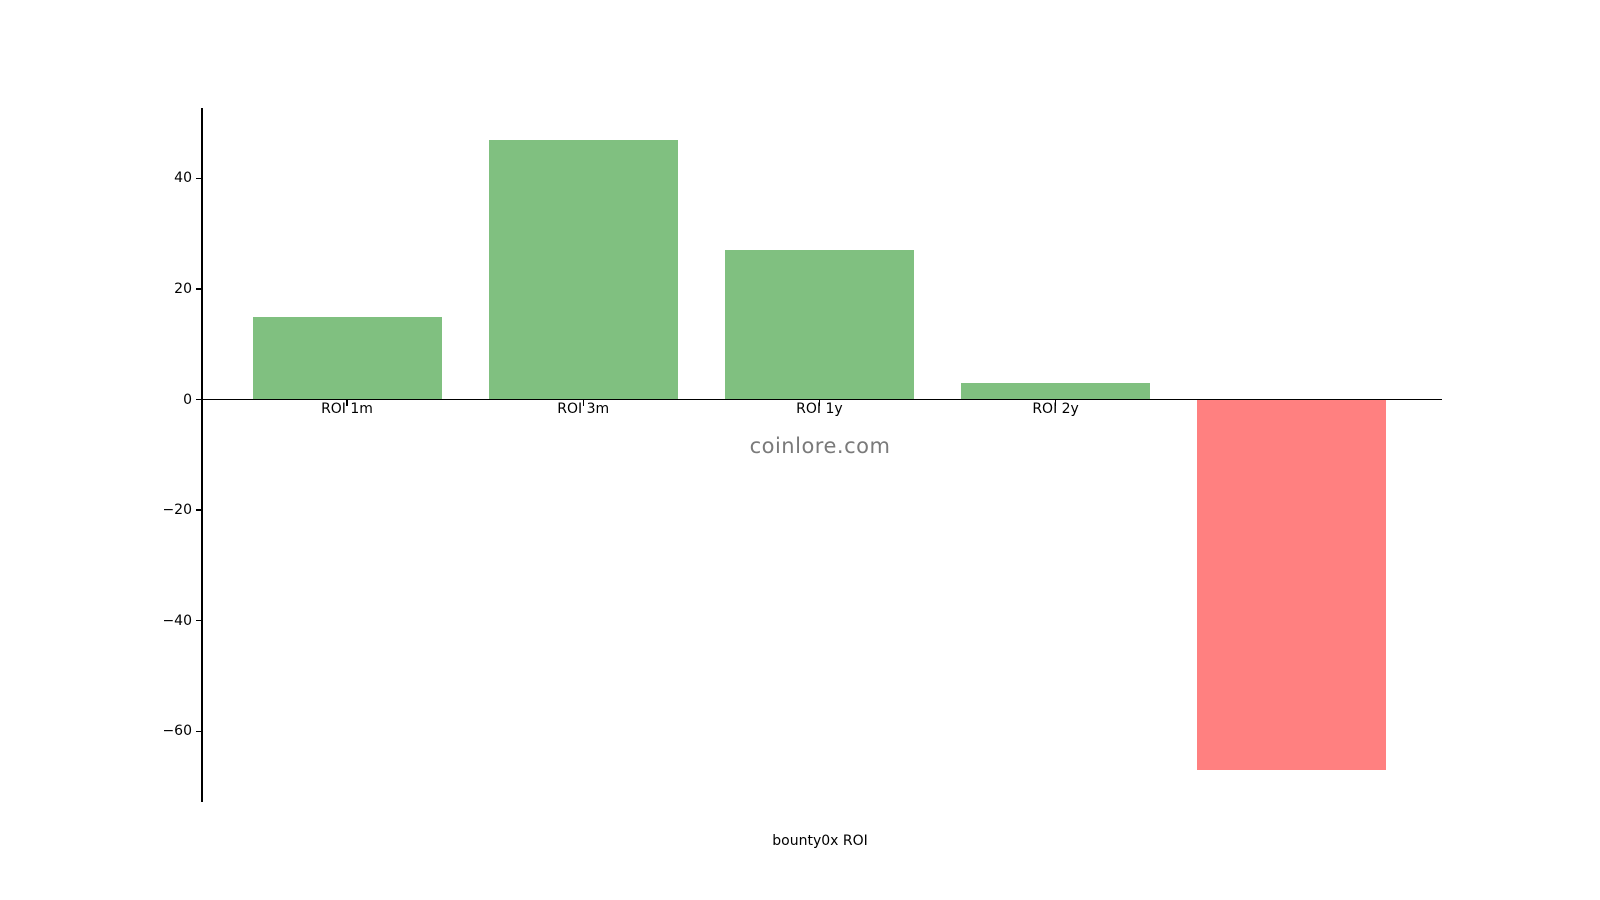  Describe the element at coordinates (583, 269) in the screenshot. I see `bar-roi-3m` at that location.